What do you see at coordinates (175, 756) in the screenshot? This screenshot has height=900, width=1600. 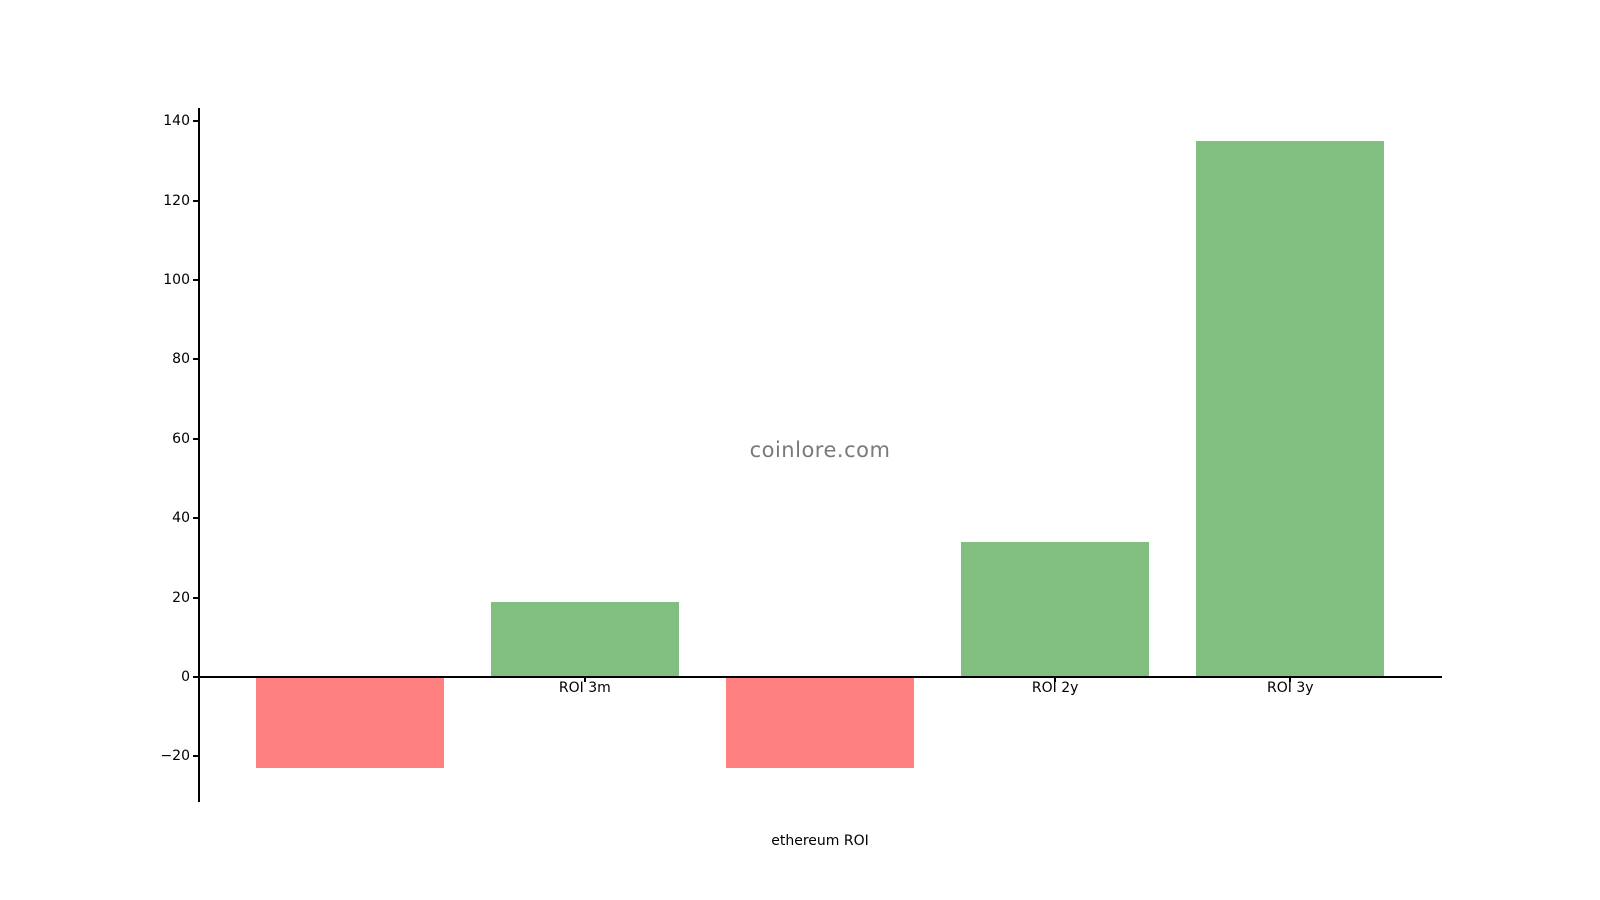 I see `y-tick-label: −20` at bounding box center [175, 756].